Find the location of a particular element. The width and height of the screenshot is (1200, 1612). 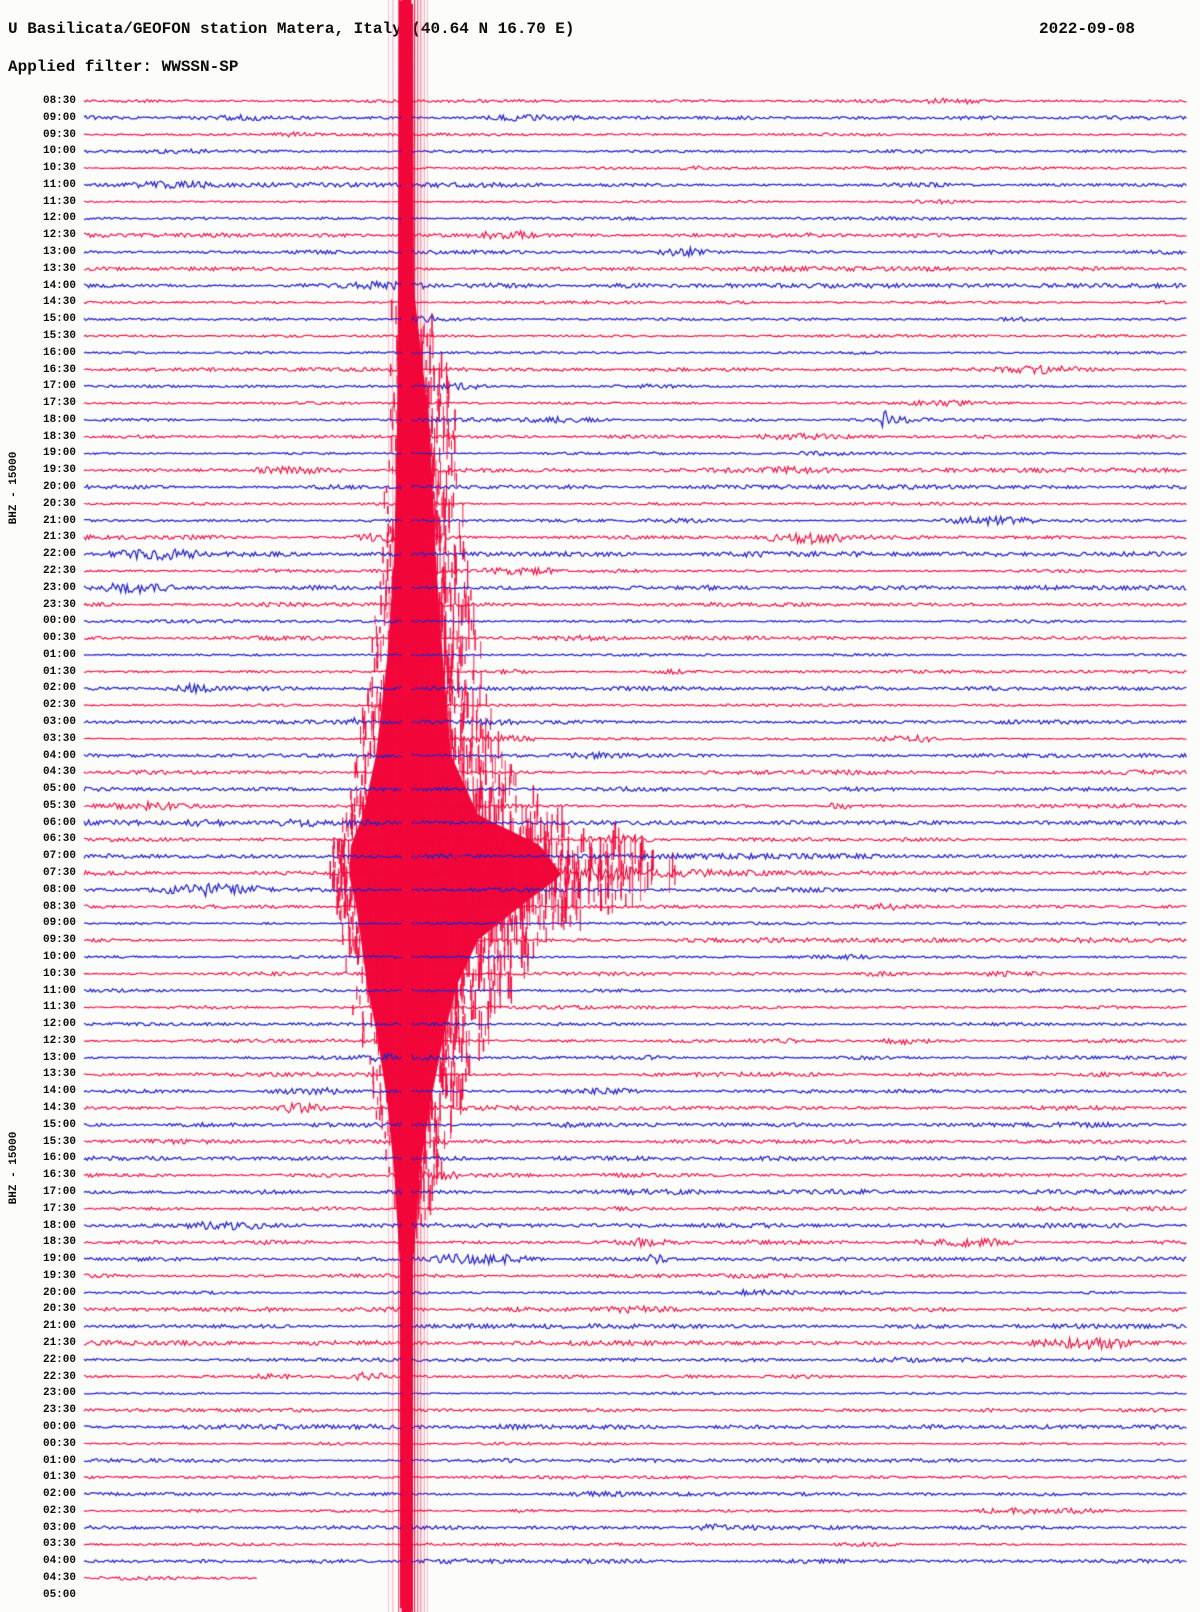

time-label: 06:00 is located at coordinates (59, 822).